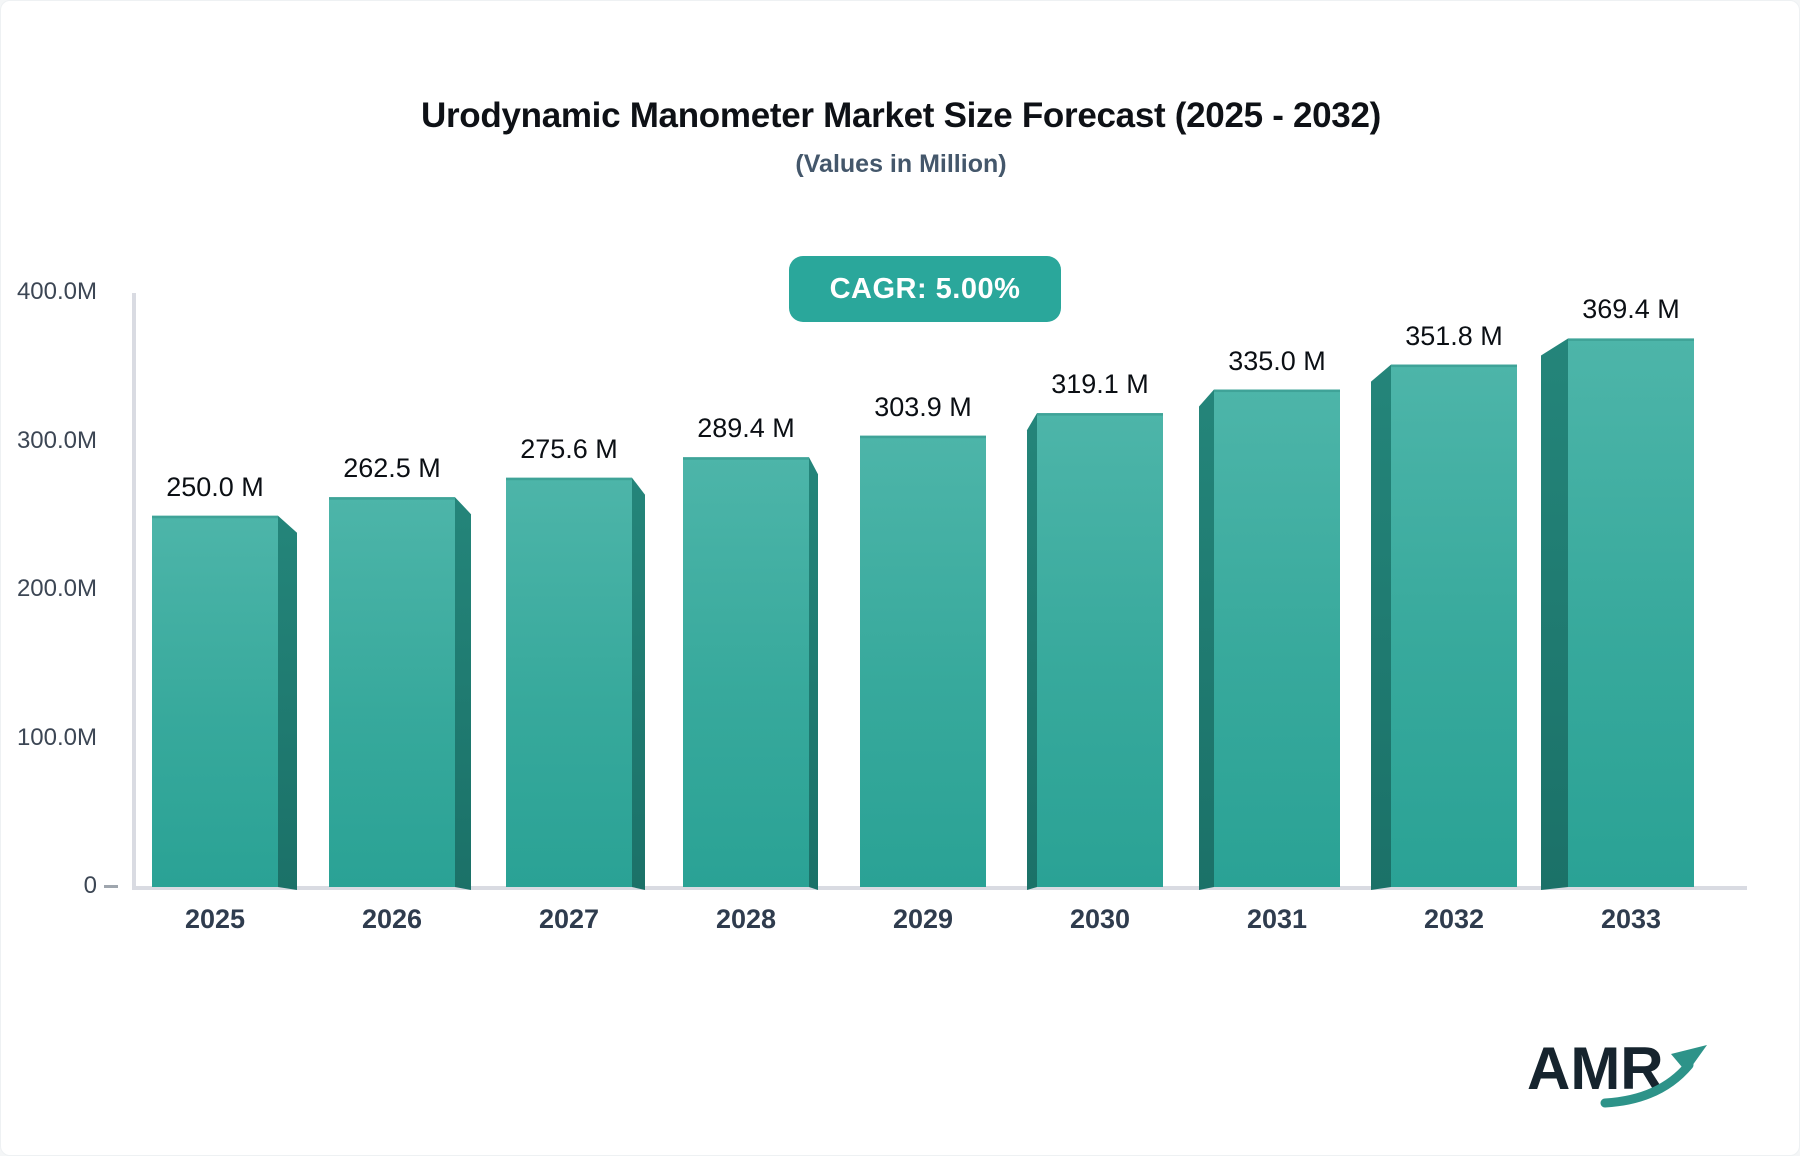 This screenshot has height=1156, width=1800. What do you see at coordinates (90, 885) in the screenshot?
I see `y-tick-label-0: 0` at bounding box center [90, 885].